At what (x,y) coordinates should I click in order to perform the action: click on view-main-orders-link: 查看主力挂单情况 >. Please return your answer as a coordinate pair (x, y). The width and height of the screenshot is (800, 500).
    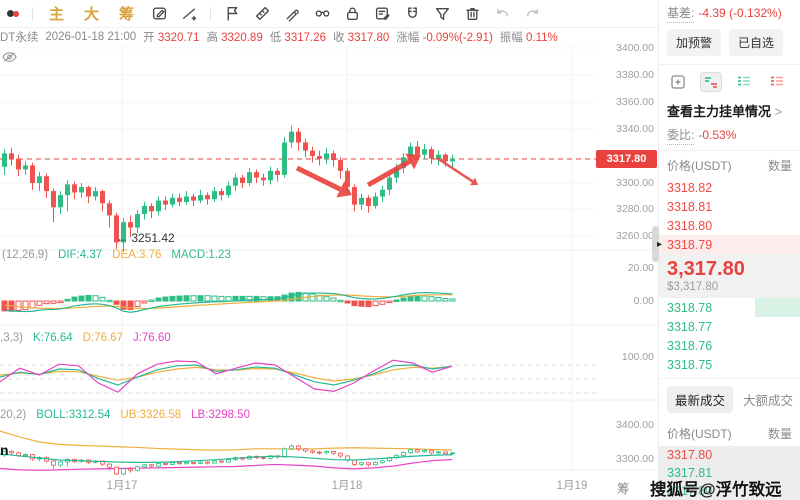
    Looking at the image, I should click on (725, 111).